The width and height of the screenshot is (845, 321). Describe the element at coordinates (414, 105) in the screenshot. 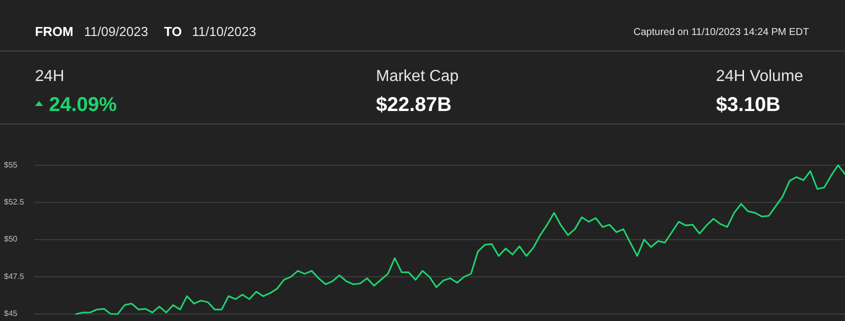

I see `text: $22.87B` at that location.